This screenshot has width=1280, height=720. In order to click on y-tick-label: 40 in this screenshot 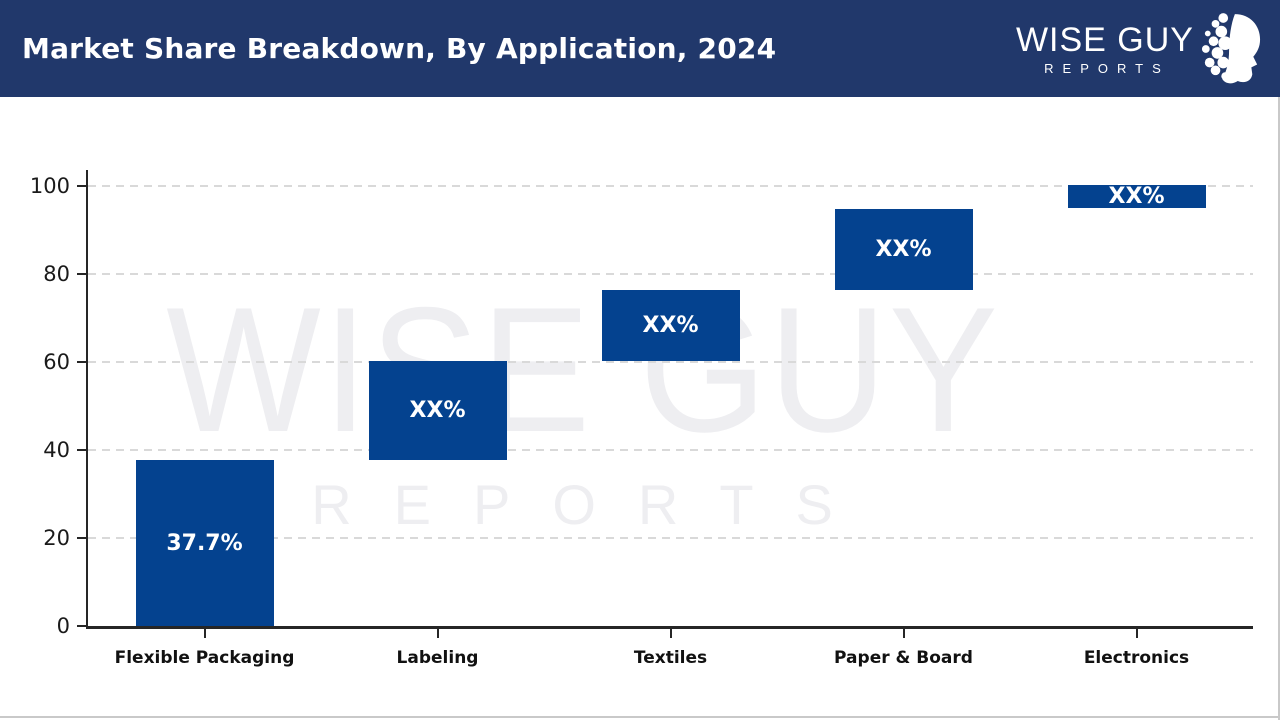, I will do `click(56, 449)`.